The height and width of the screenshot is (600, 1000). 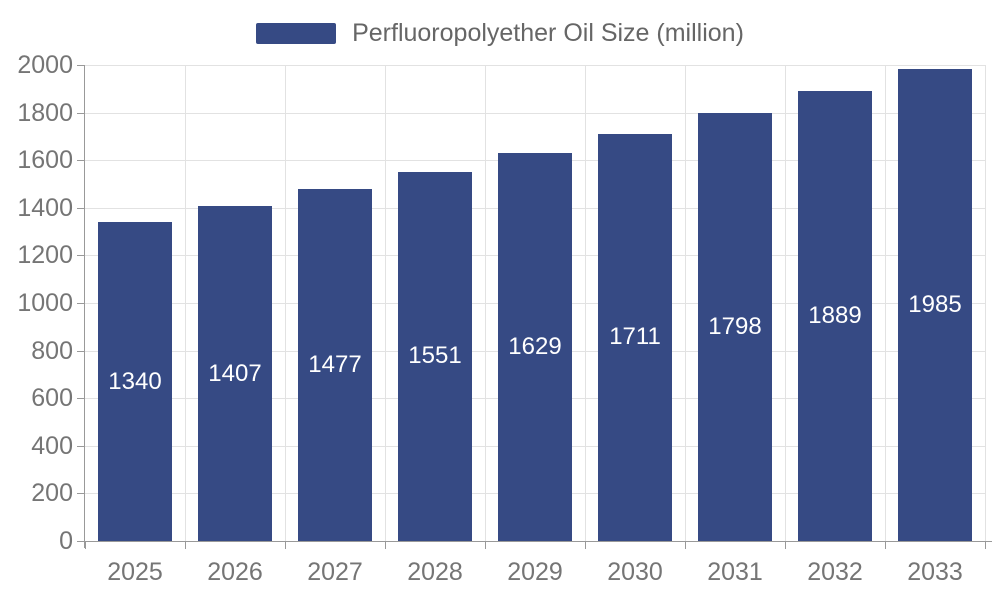 I want to click on x-axis-tick-label: 2026, so click(x=235, y=572).